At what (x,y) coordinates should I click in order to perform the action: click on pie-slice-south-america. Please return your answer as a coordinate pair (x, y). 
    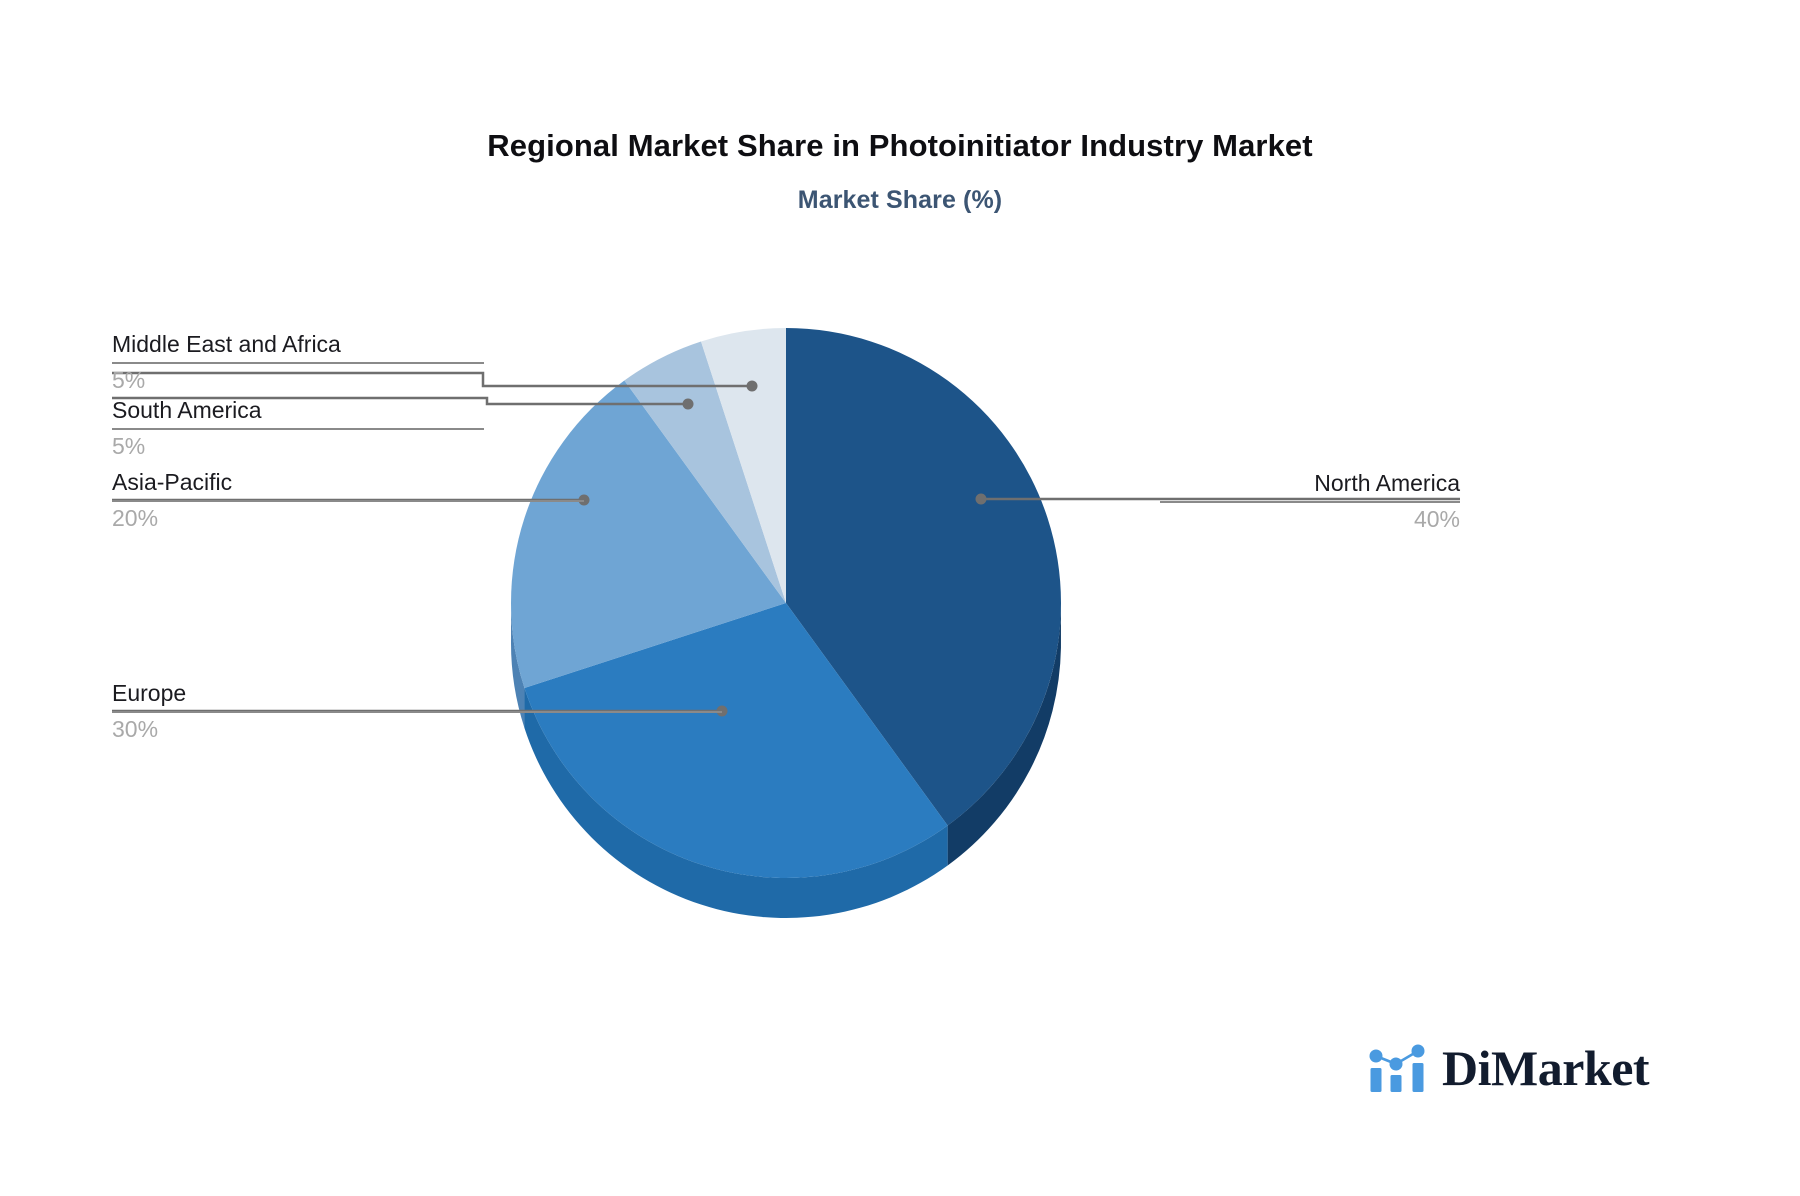
    Looking at the image, I should click on (705, 472).